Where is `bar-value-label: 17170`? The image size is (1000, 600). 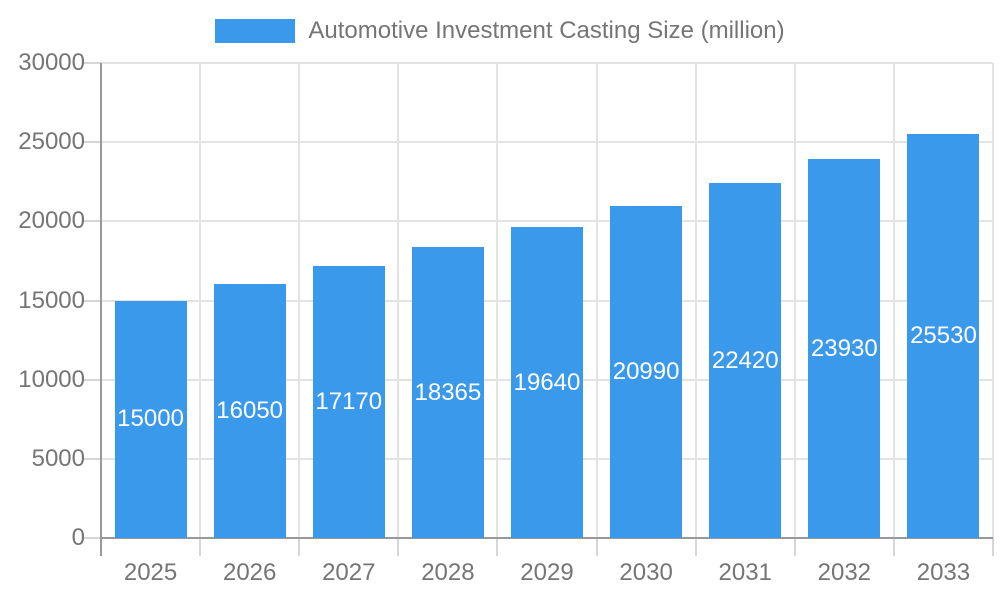
bar-value-label: 17170 is located at coordinates (349, 402).